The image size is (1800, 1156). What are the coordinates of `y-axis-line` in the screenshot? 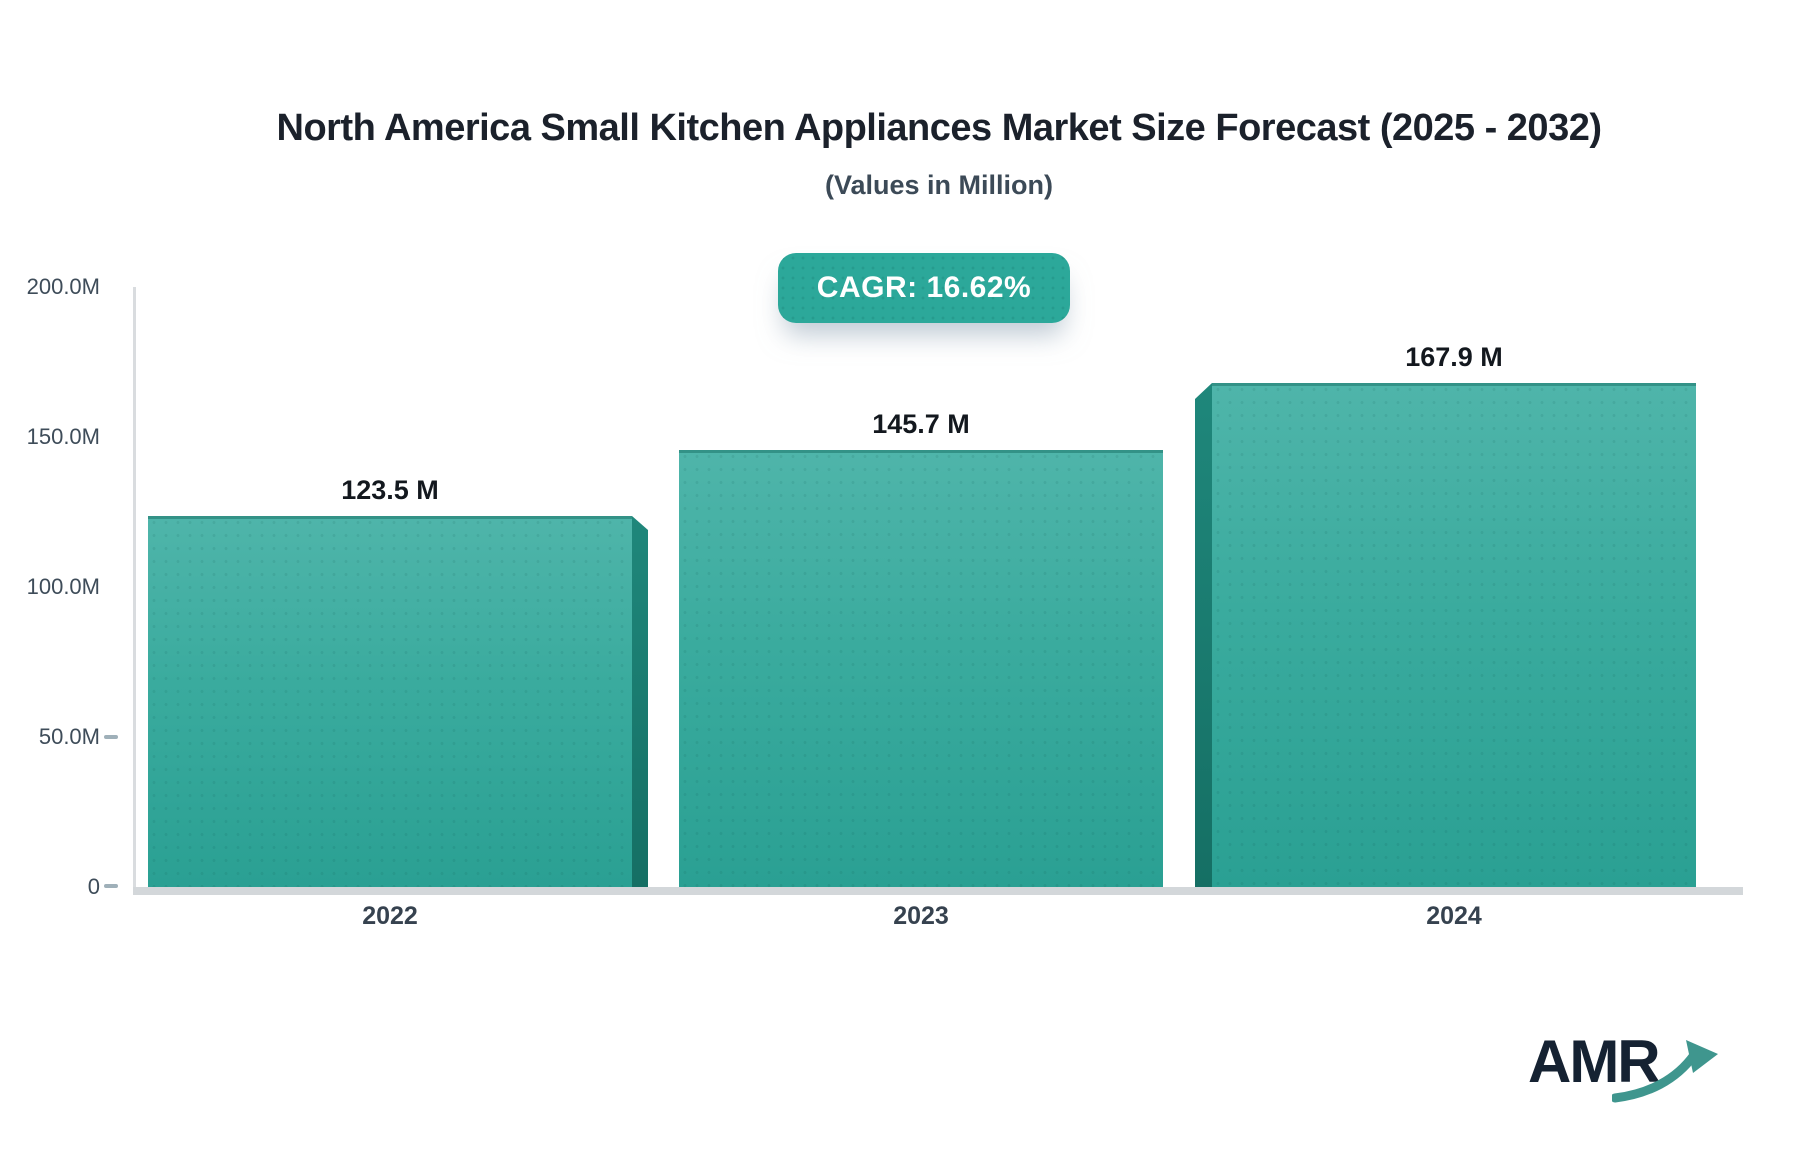 It's located at (134, 591).